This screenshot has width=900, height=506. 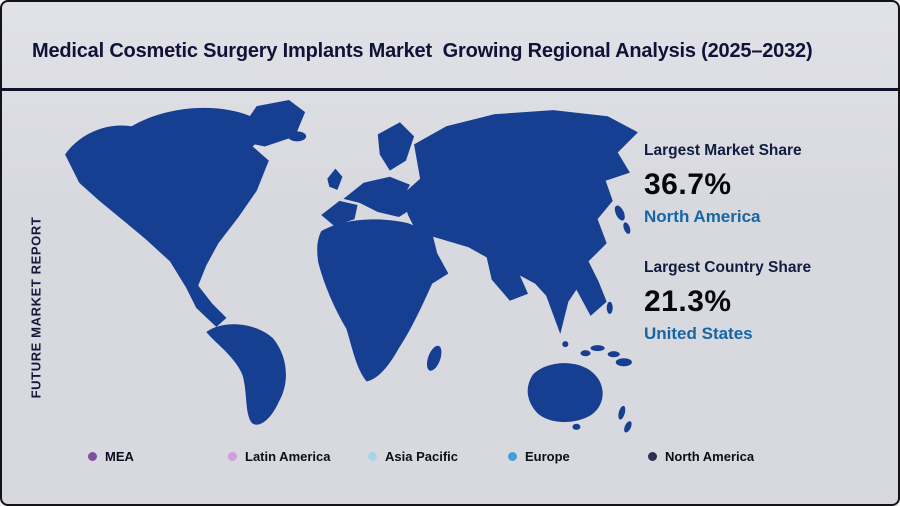 What do you see at coordinates (622, 219) in the screenshot?
I see `islands-japan` at bounding box center [622, 219].